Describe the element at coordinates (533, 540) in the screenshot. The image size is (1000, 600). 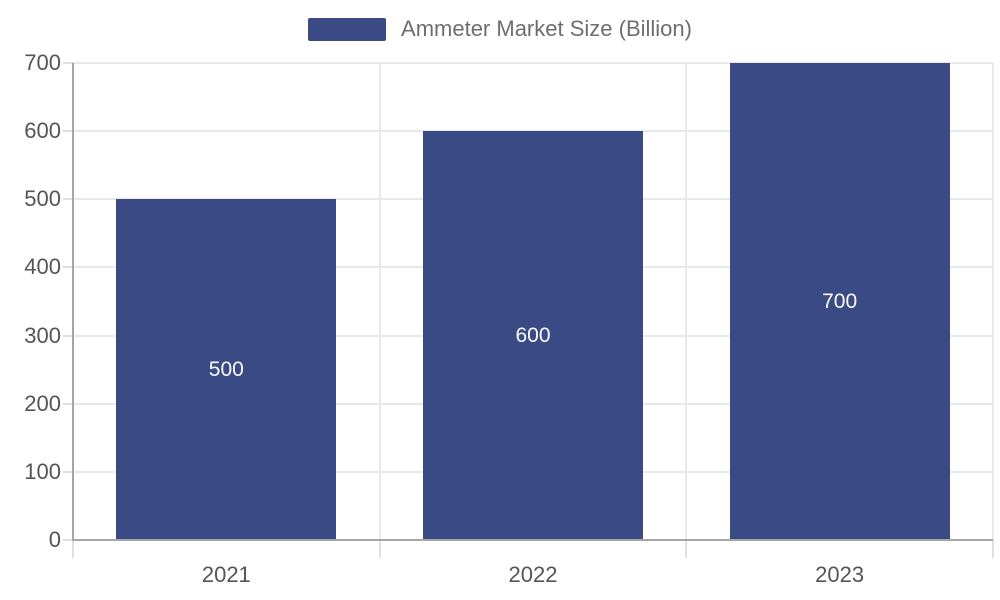
I see `x-axis-line` at that location.